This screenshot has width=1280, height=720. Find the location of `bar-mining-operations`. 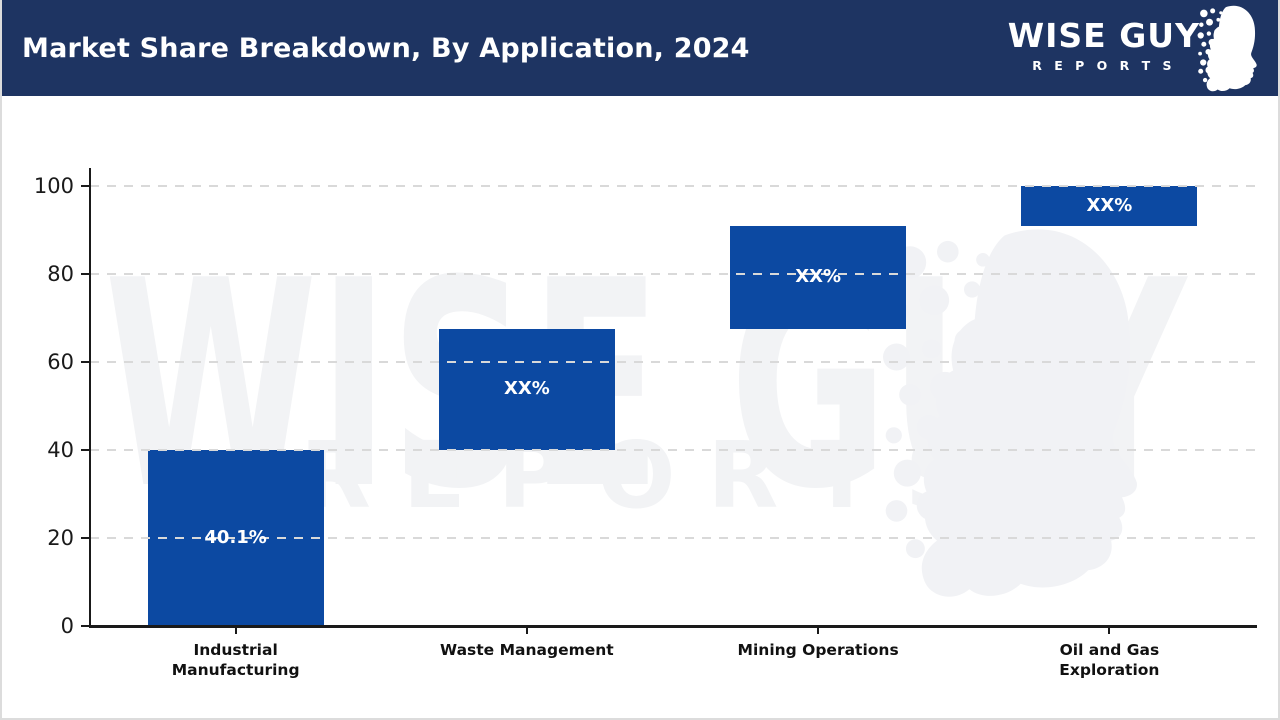

bar-mining-operations is located at coordinates (818, 277).